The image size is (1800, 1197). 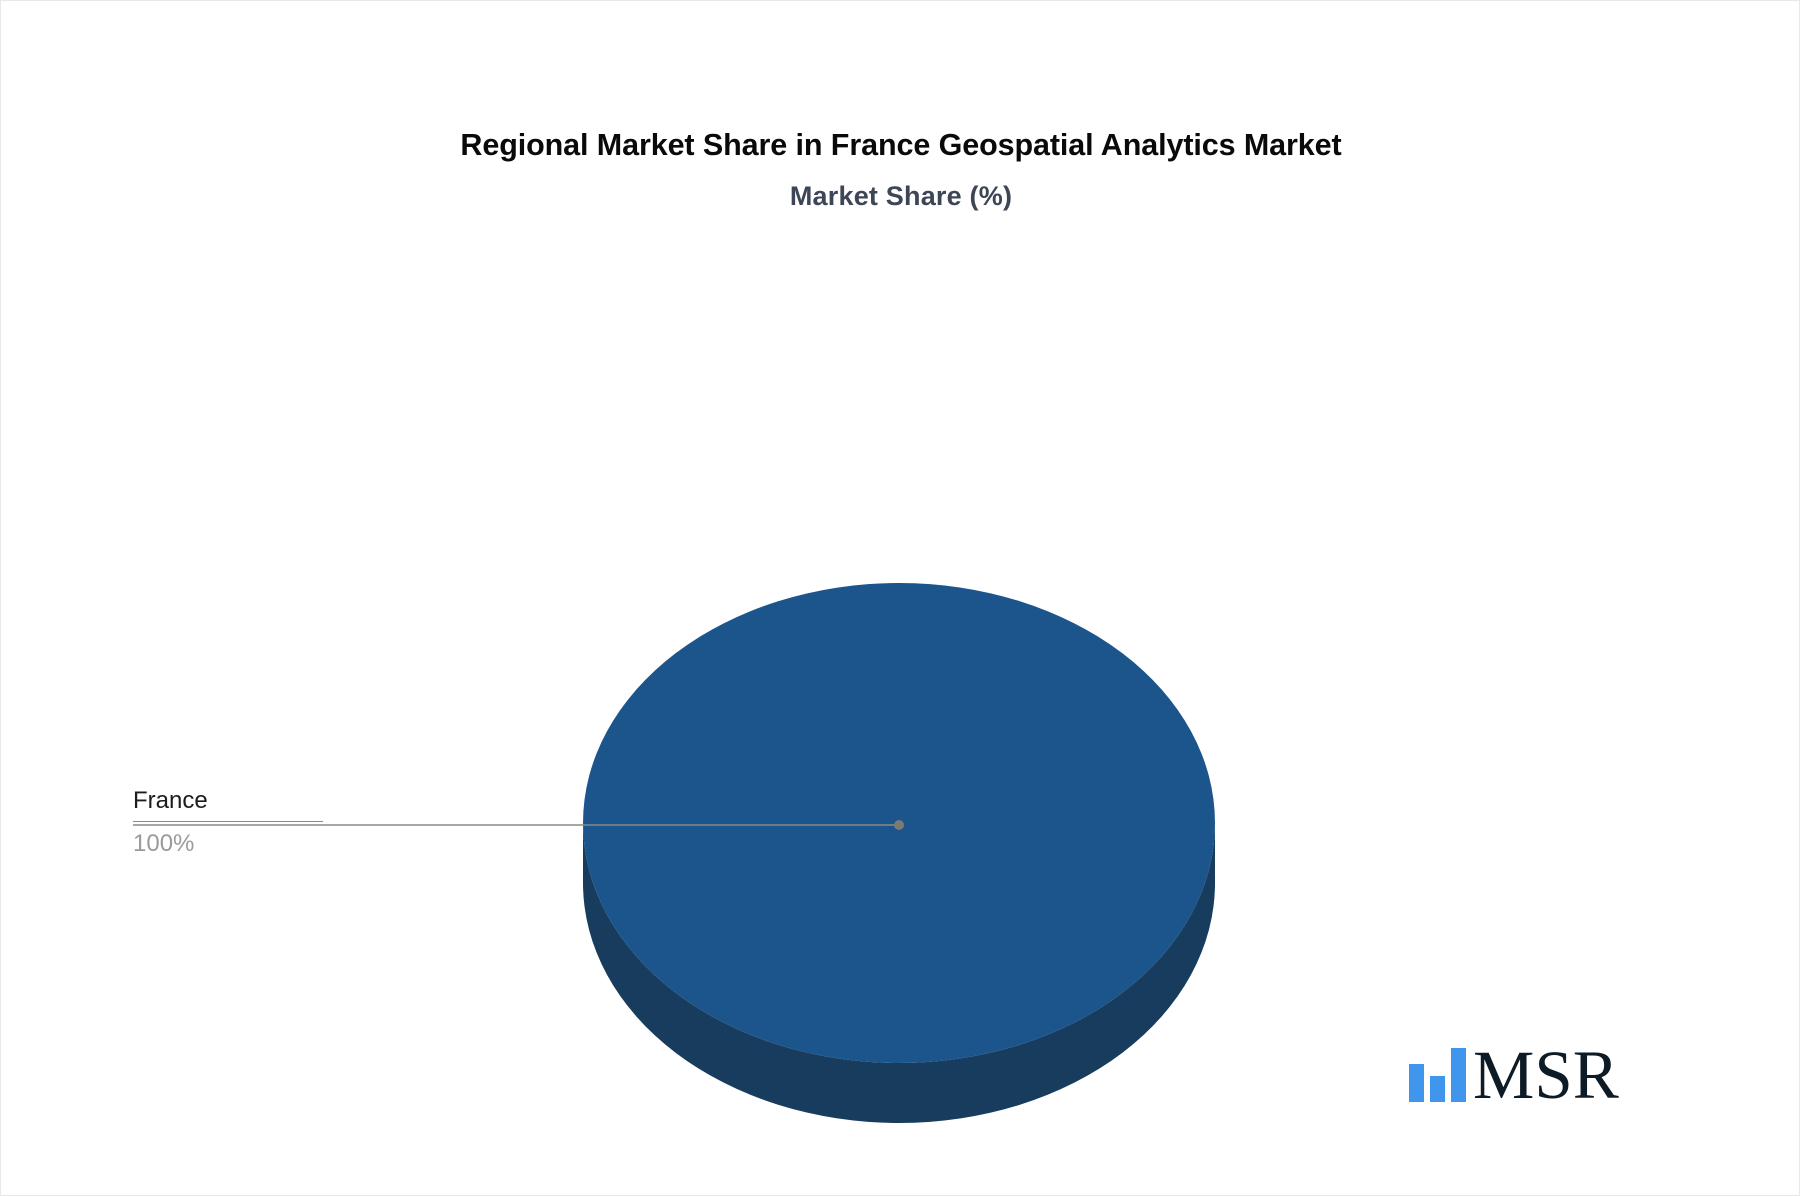 What do you see at coordinates (901, 195) in the screenshot?
I see `chart-subtitle: Market Share (%)` at bounding box center [901, 195].